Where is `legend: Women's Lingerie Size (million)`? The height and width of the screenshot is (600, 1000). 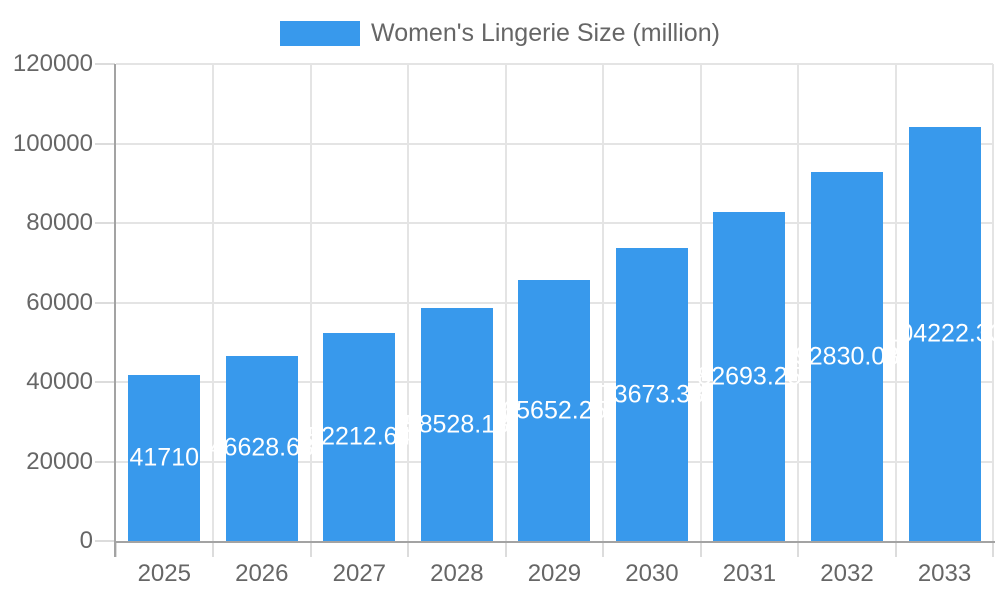 legend: Women's Lingerie Size (million) is located at coordinates (500, 33).